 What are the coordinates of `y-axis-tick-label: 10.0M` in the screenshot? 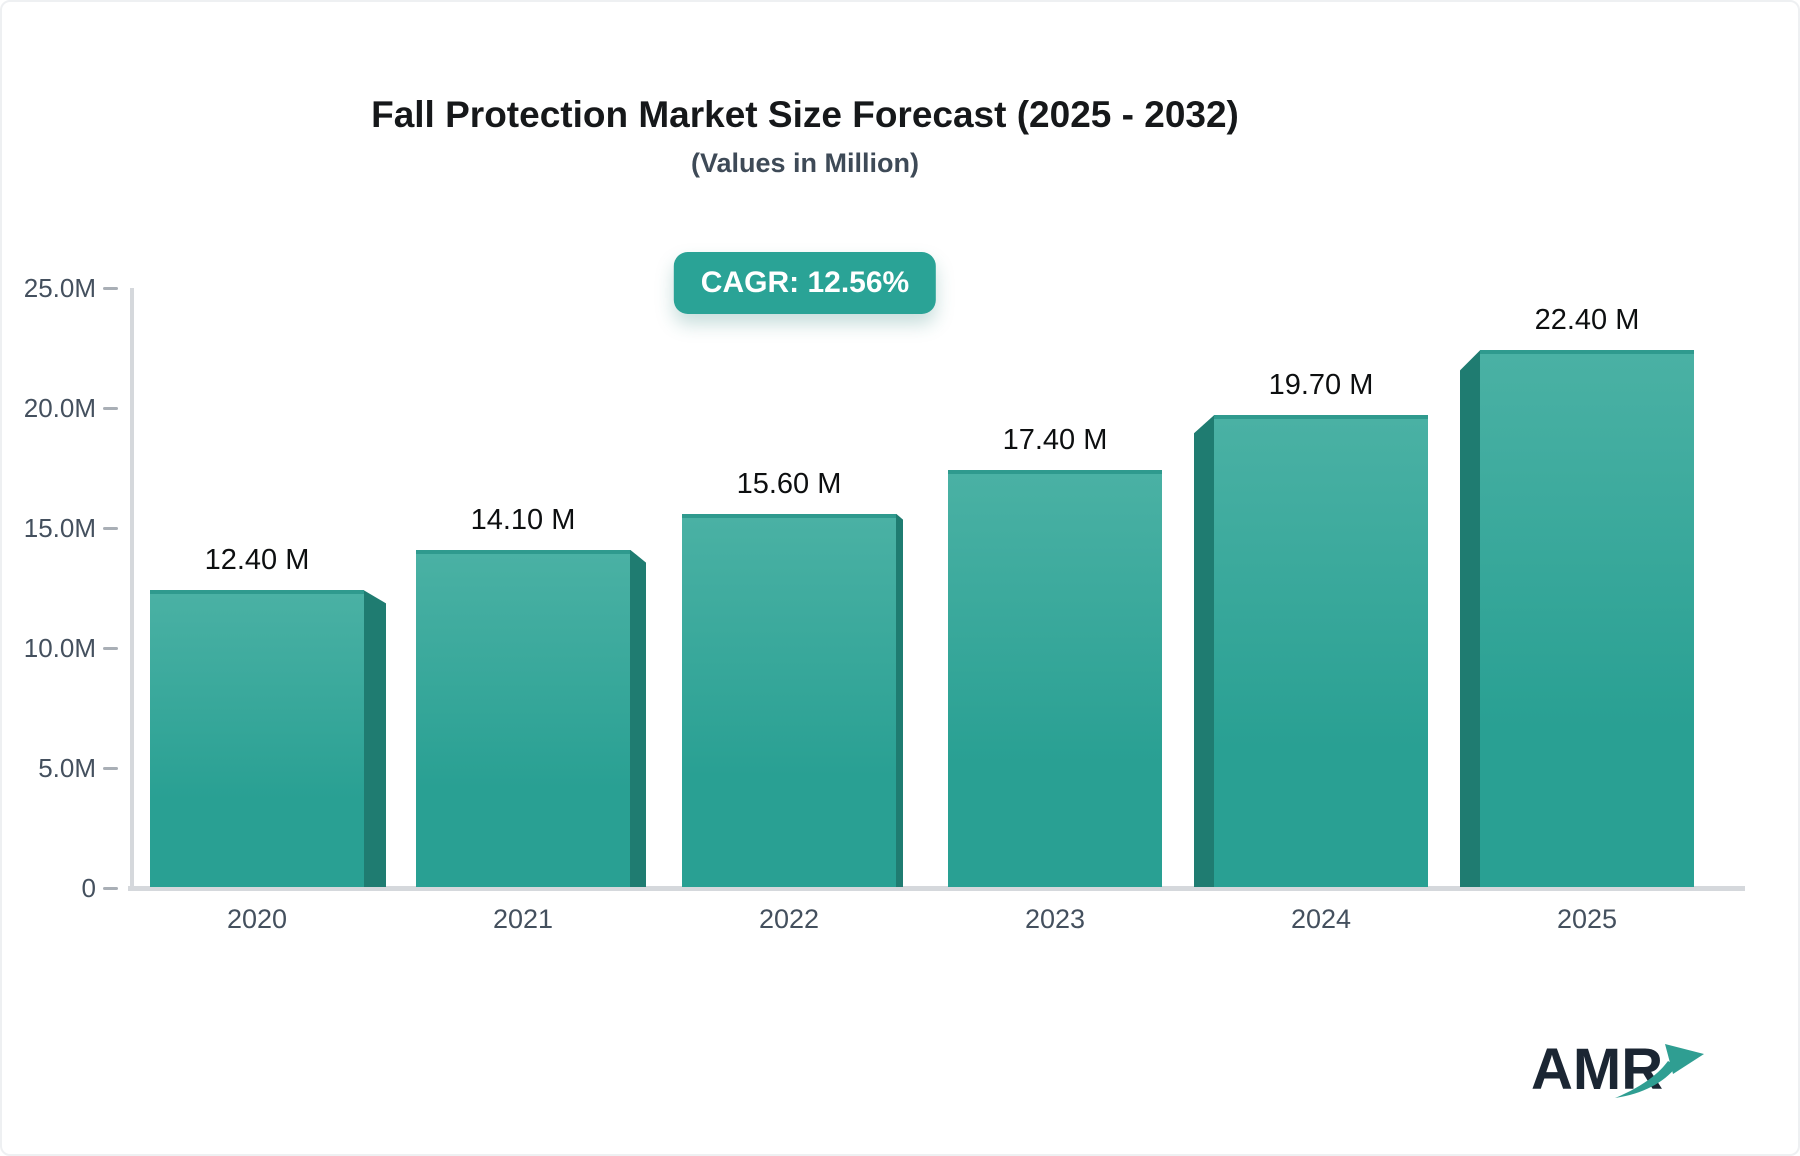 It's located at (59, 648).